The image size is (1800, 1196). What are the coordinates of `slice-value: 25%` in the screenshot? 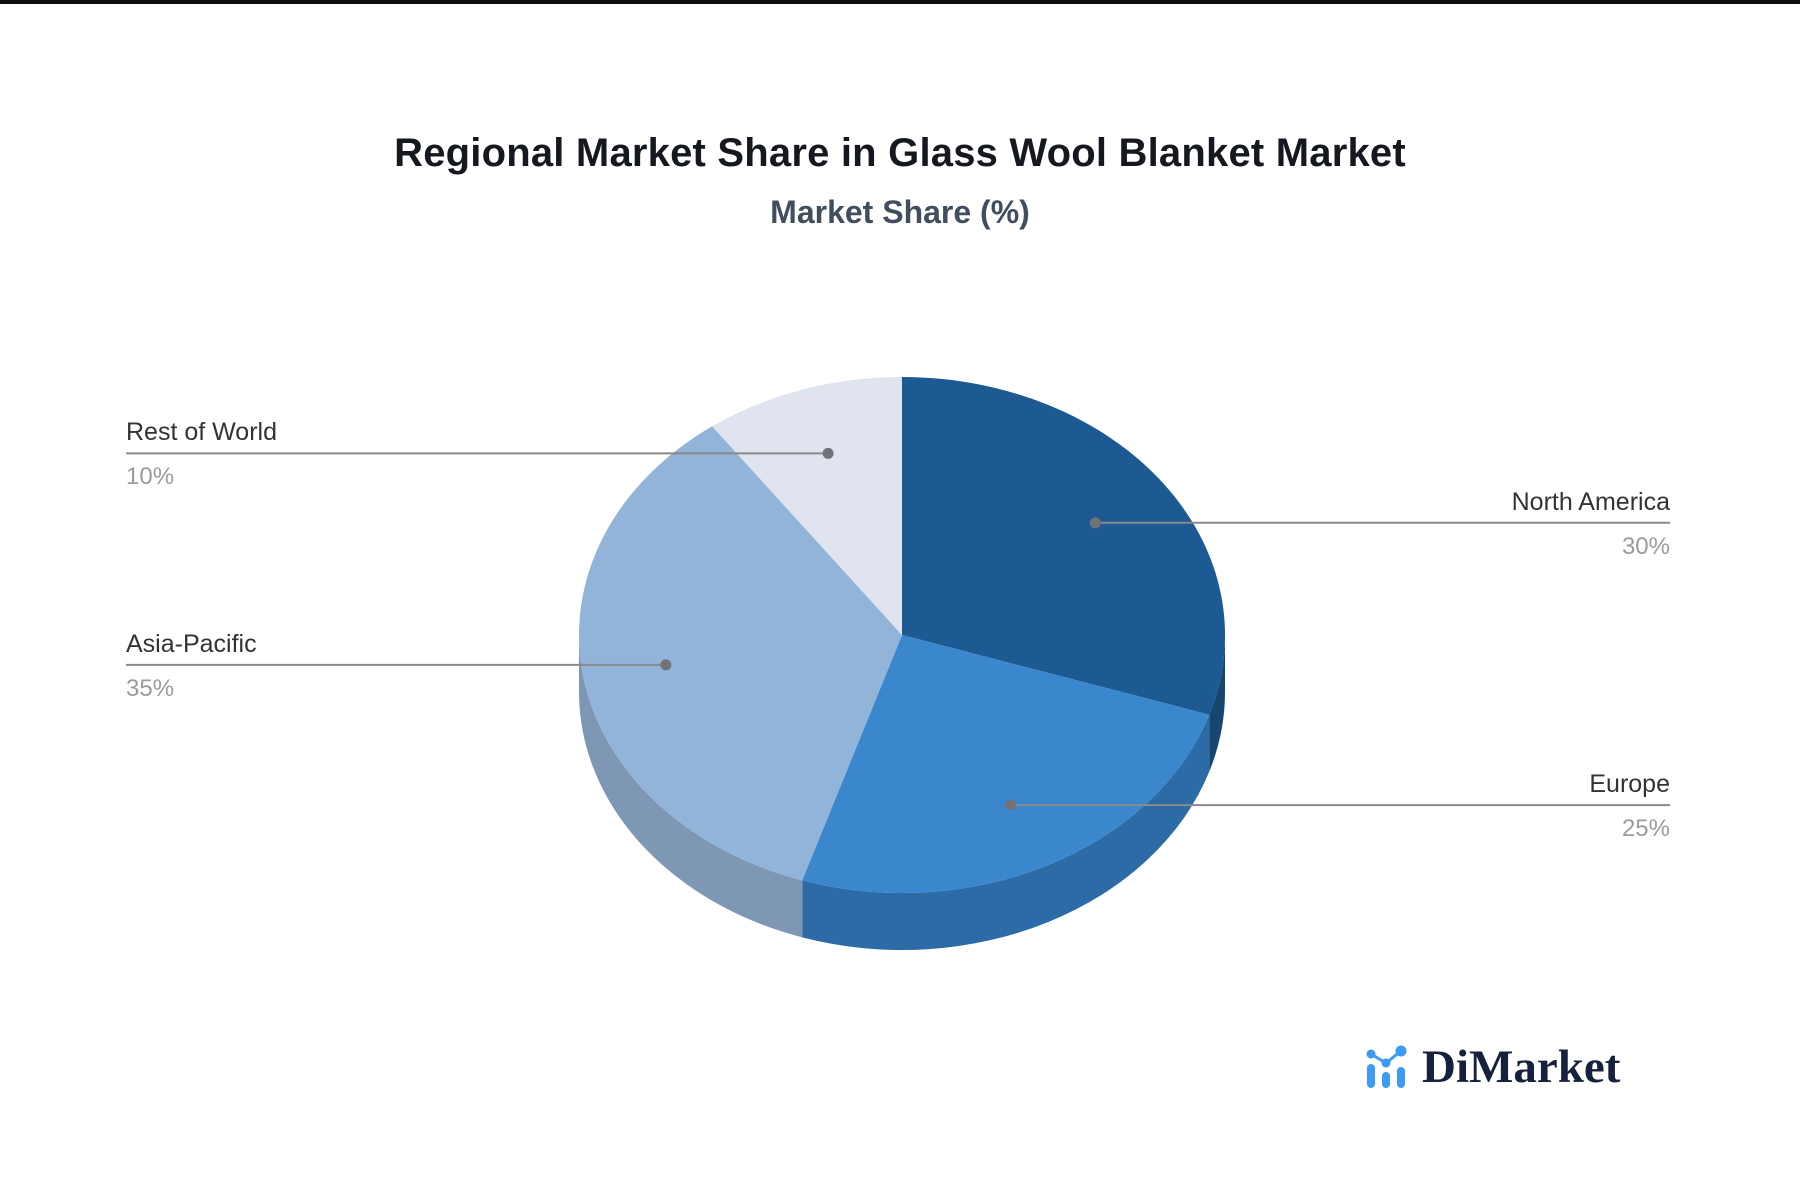 It's located at (1645, 829).